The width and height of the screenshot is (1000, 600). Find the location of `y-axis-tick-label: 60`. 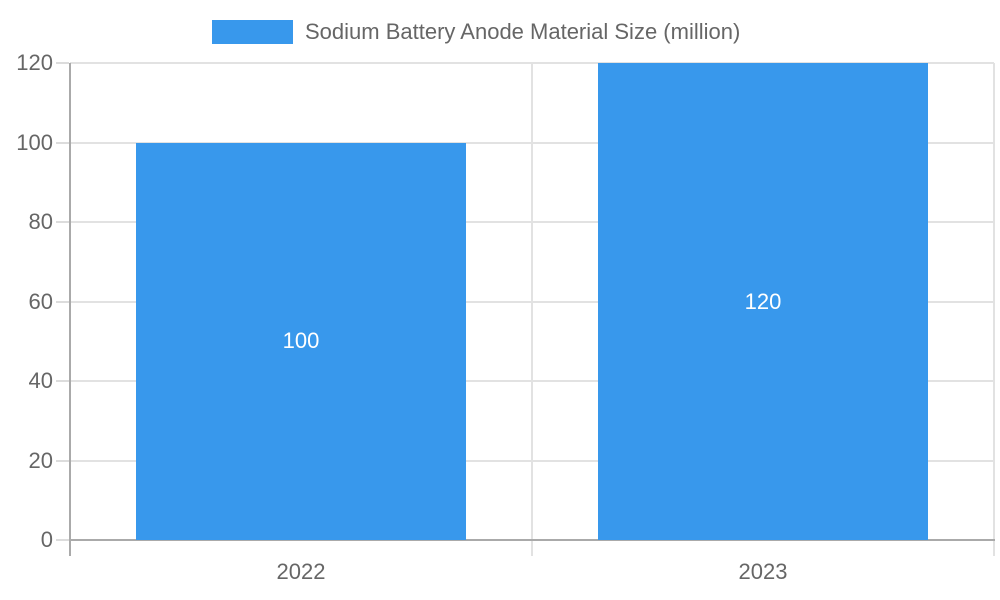

y-axis-tick-label: 60 is located at coordinates (40, 301).